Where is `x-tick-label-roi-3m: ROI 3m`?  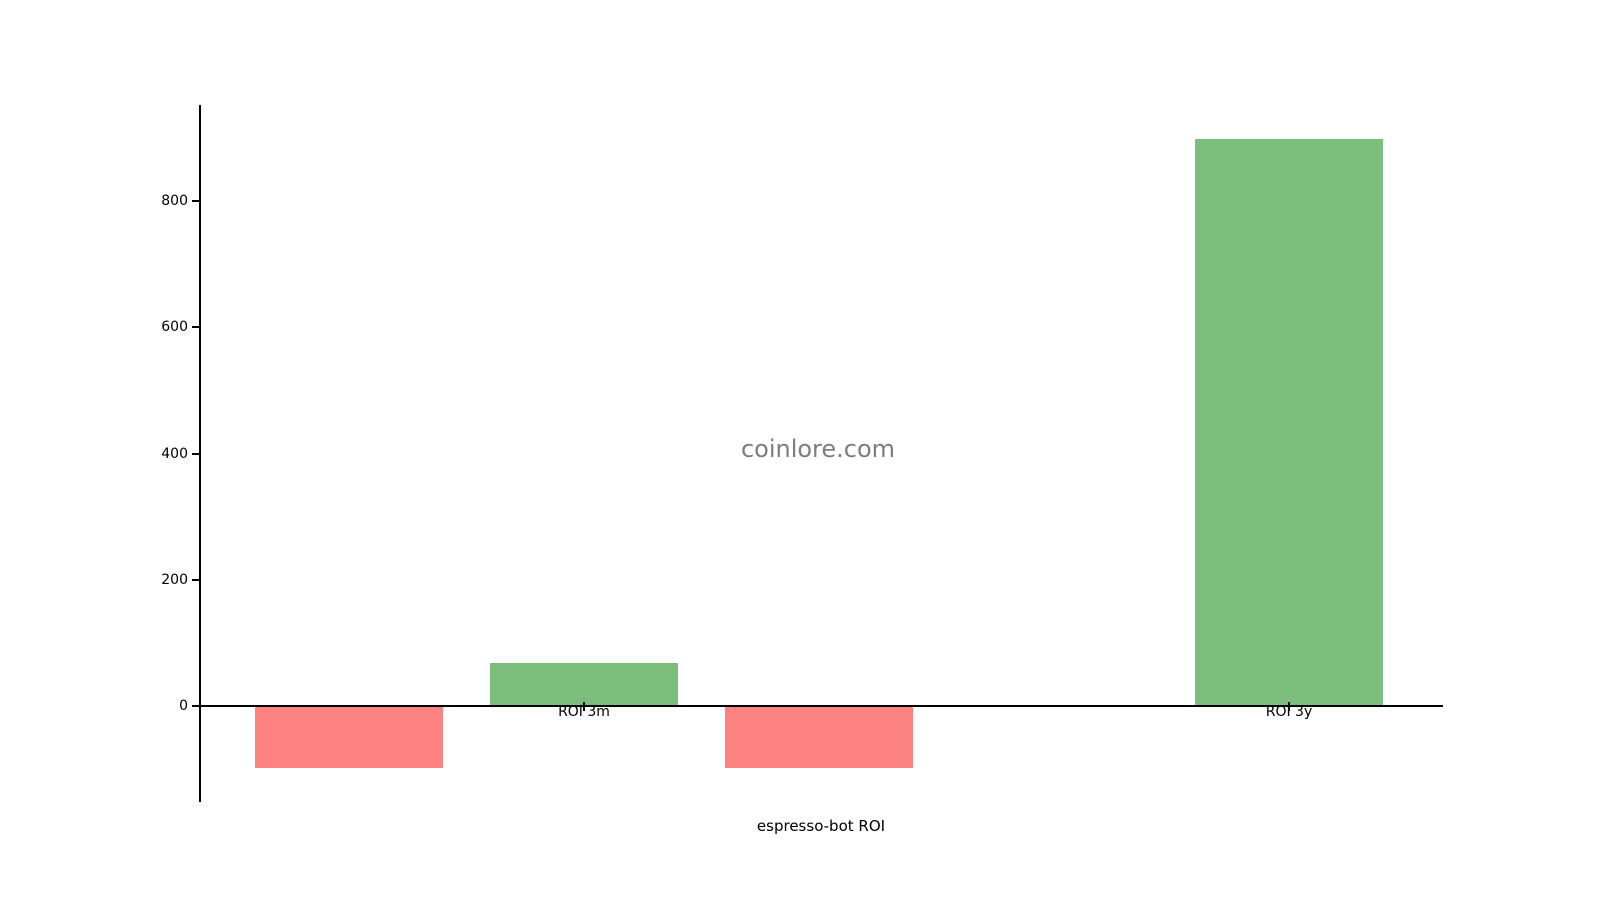 x-tick-label-roi-3m: ROI 3m is located at coordinates (584, 712).